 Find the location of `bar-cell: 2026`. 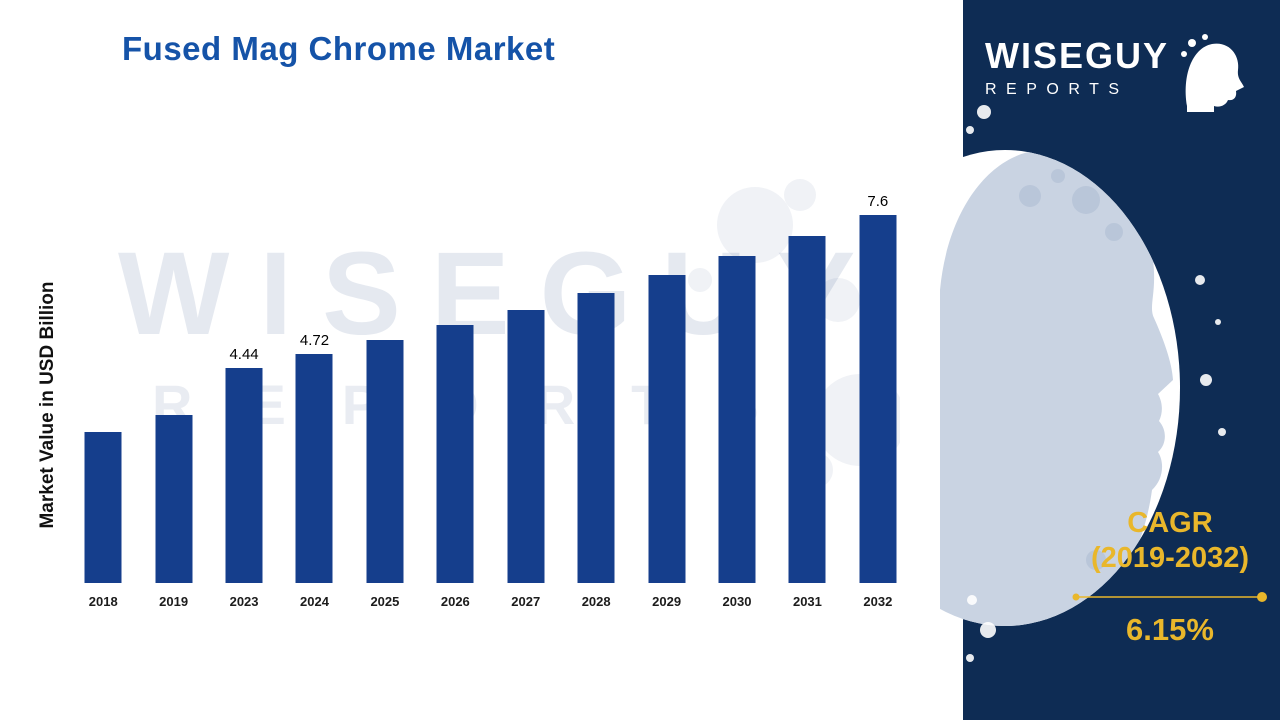

bar-cell: 2026 is located at coordinates (455, 397).